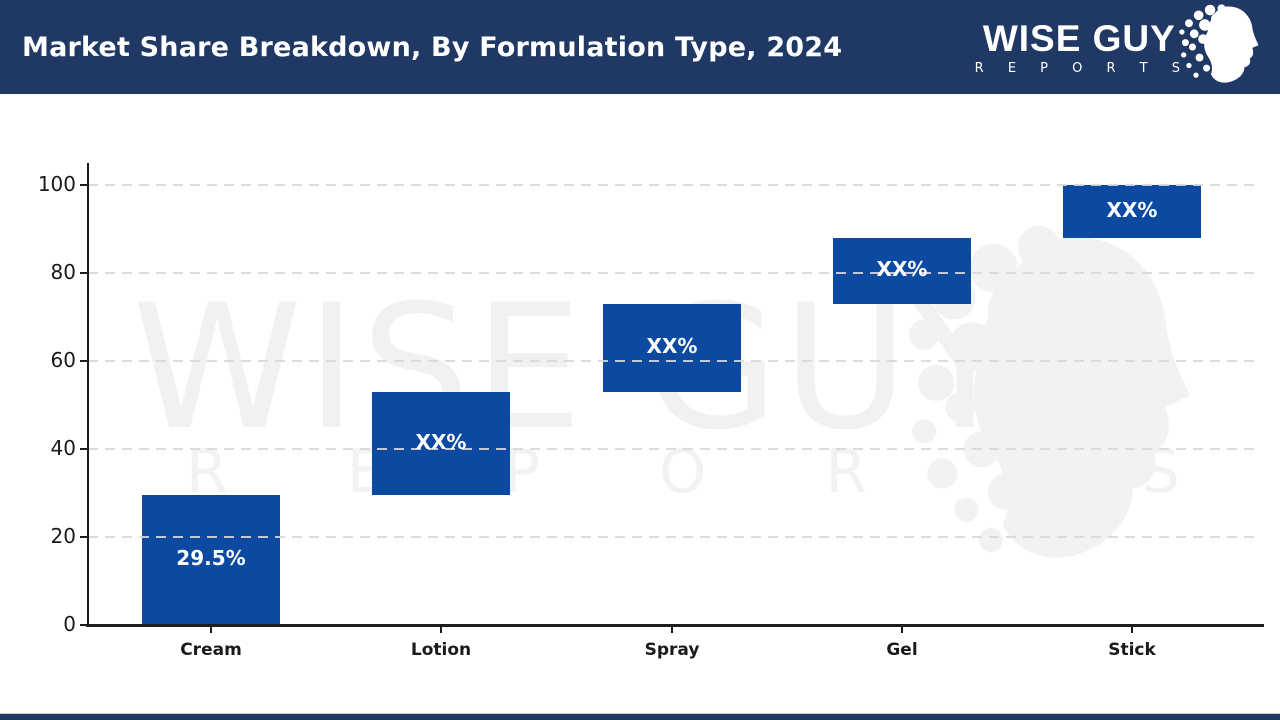 Image resolution: width=1280 pixels, height=720 pixels. Describe the element at coordinates (63, 272) in the screenshot. I see `y-tick-label-80: 80` at that location.